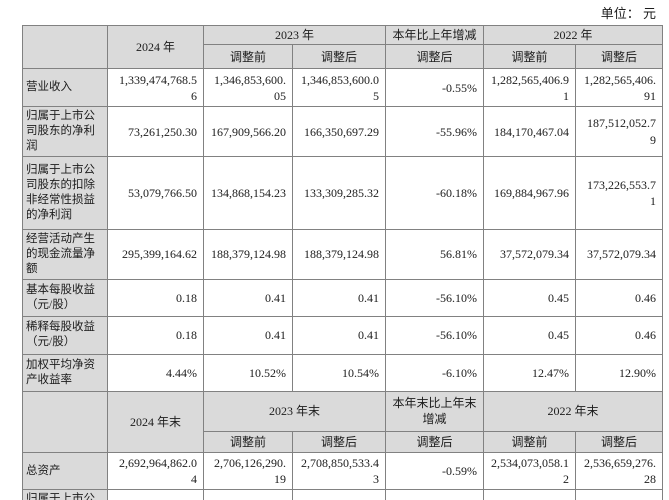 Image resolution: width=669 pixels, height=500 pixels. Describe the element at coordinates (619, 131) in the screenshot. I see `cell-2022-after: 187,512,052.79` at that location.